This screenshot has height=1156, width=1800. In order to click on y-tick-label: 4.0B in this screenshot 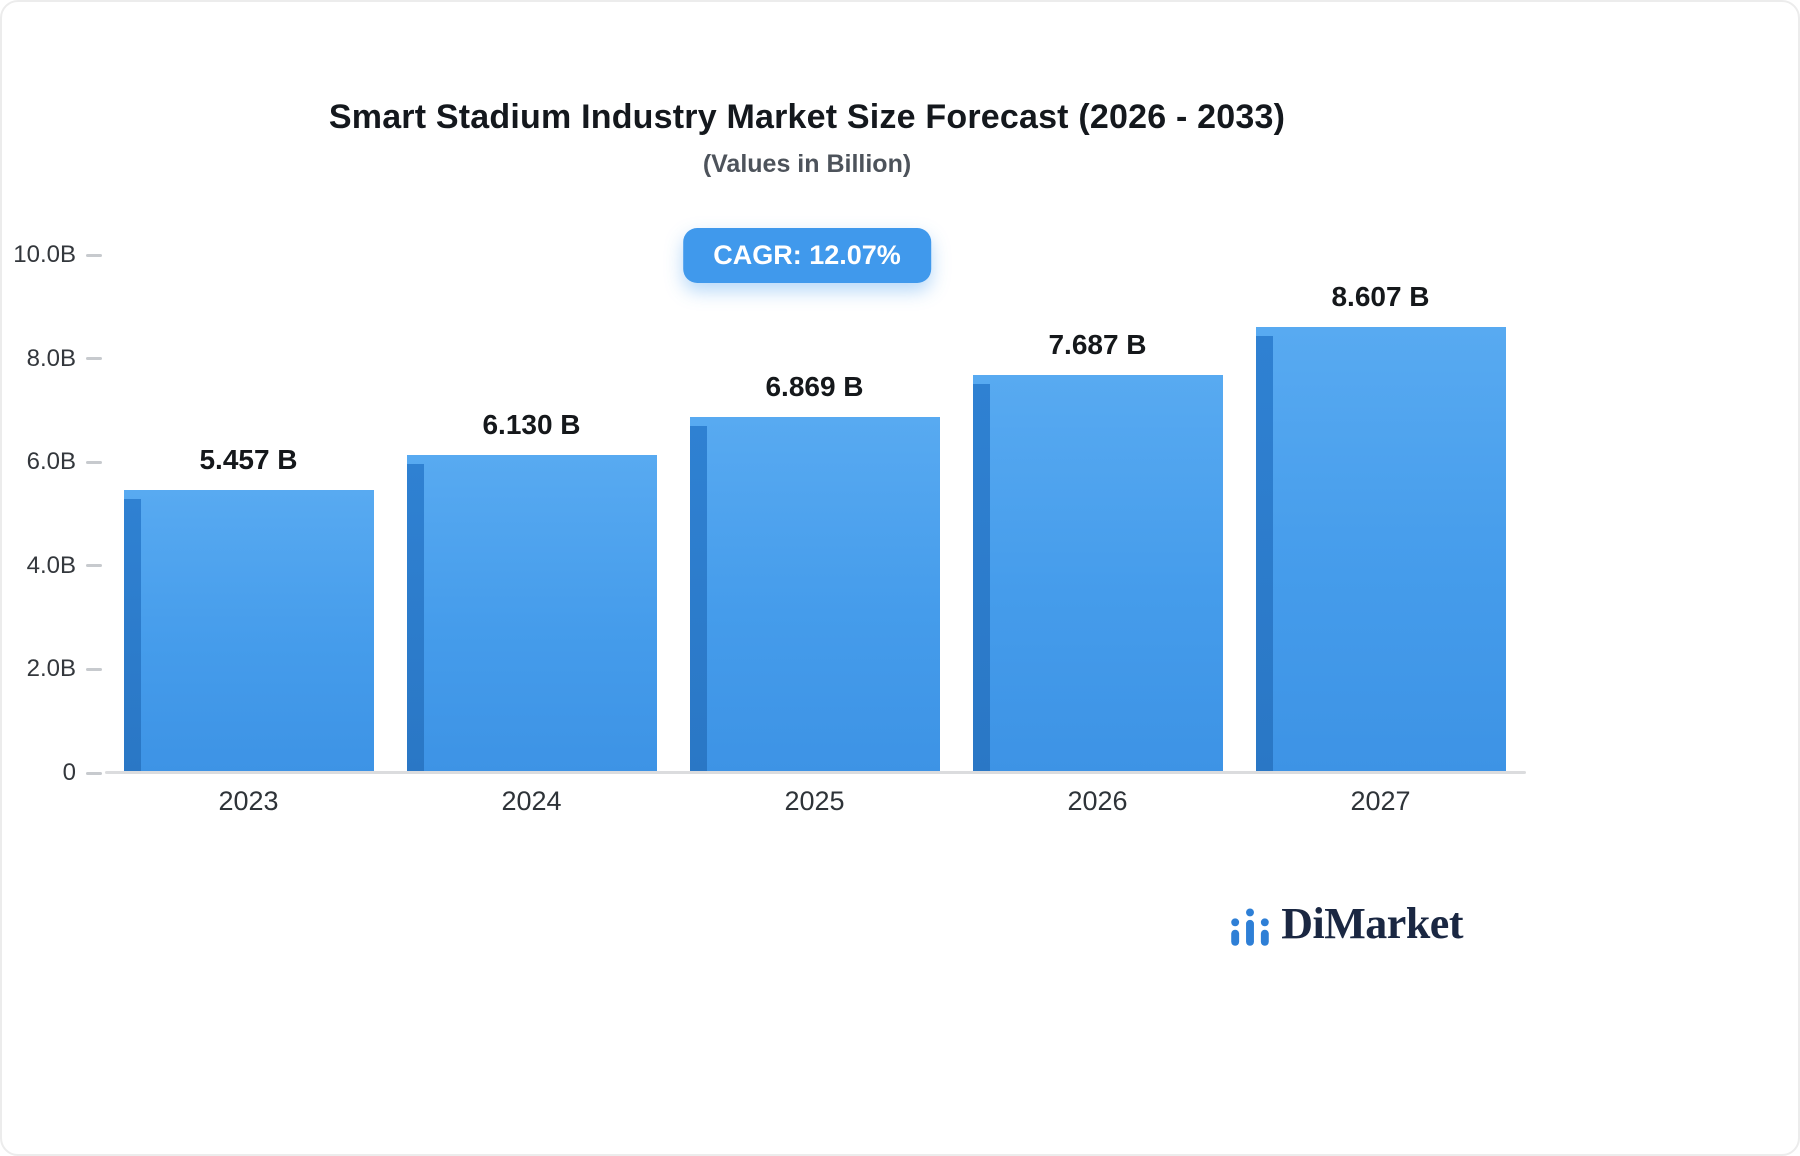, I will do `click(64, 566)`.